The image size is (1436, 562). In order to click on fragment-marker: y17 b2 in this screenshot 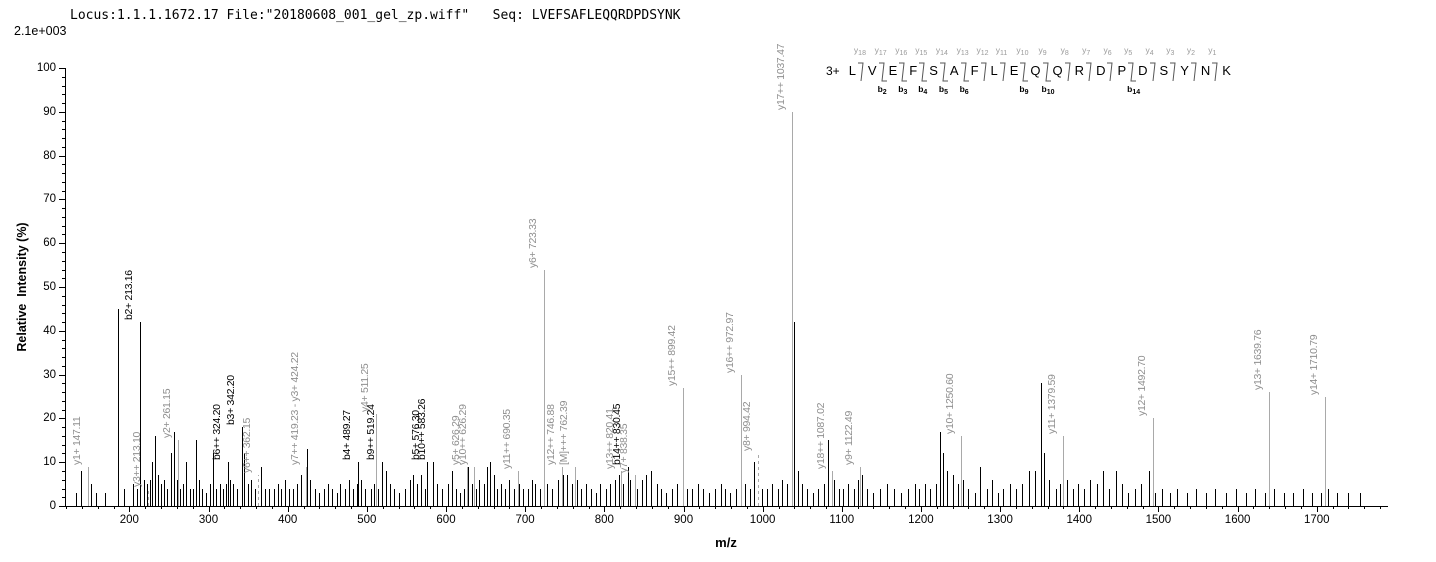, I will do `click(881, 71)`.